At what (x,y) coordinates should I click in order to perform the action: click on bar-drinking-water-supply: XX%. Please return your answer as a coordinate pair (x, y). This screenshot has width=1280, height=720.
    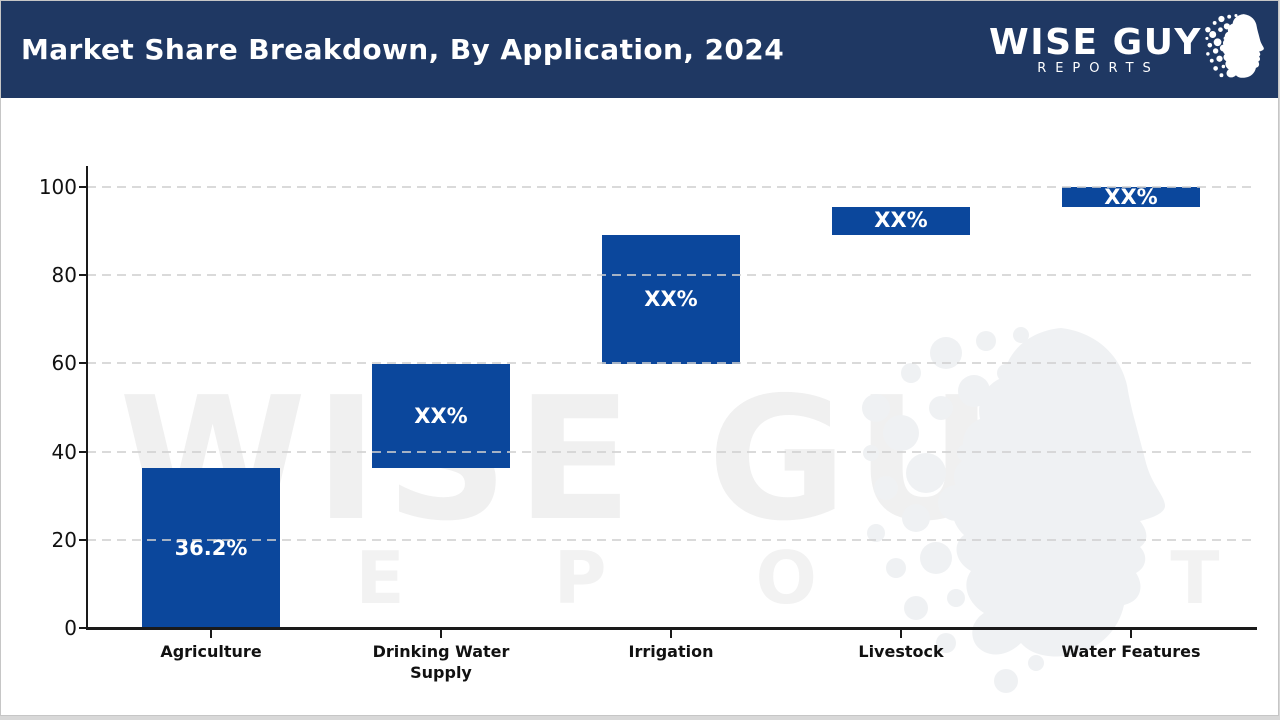
    Looking at the image, I should click on (441, 416).